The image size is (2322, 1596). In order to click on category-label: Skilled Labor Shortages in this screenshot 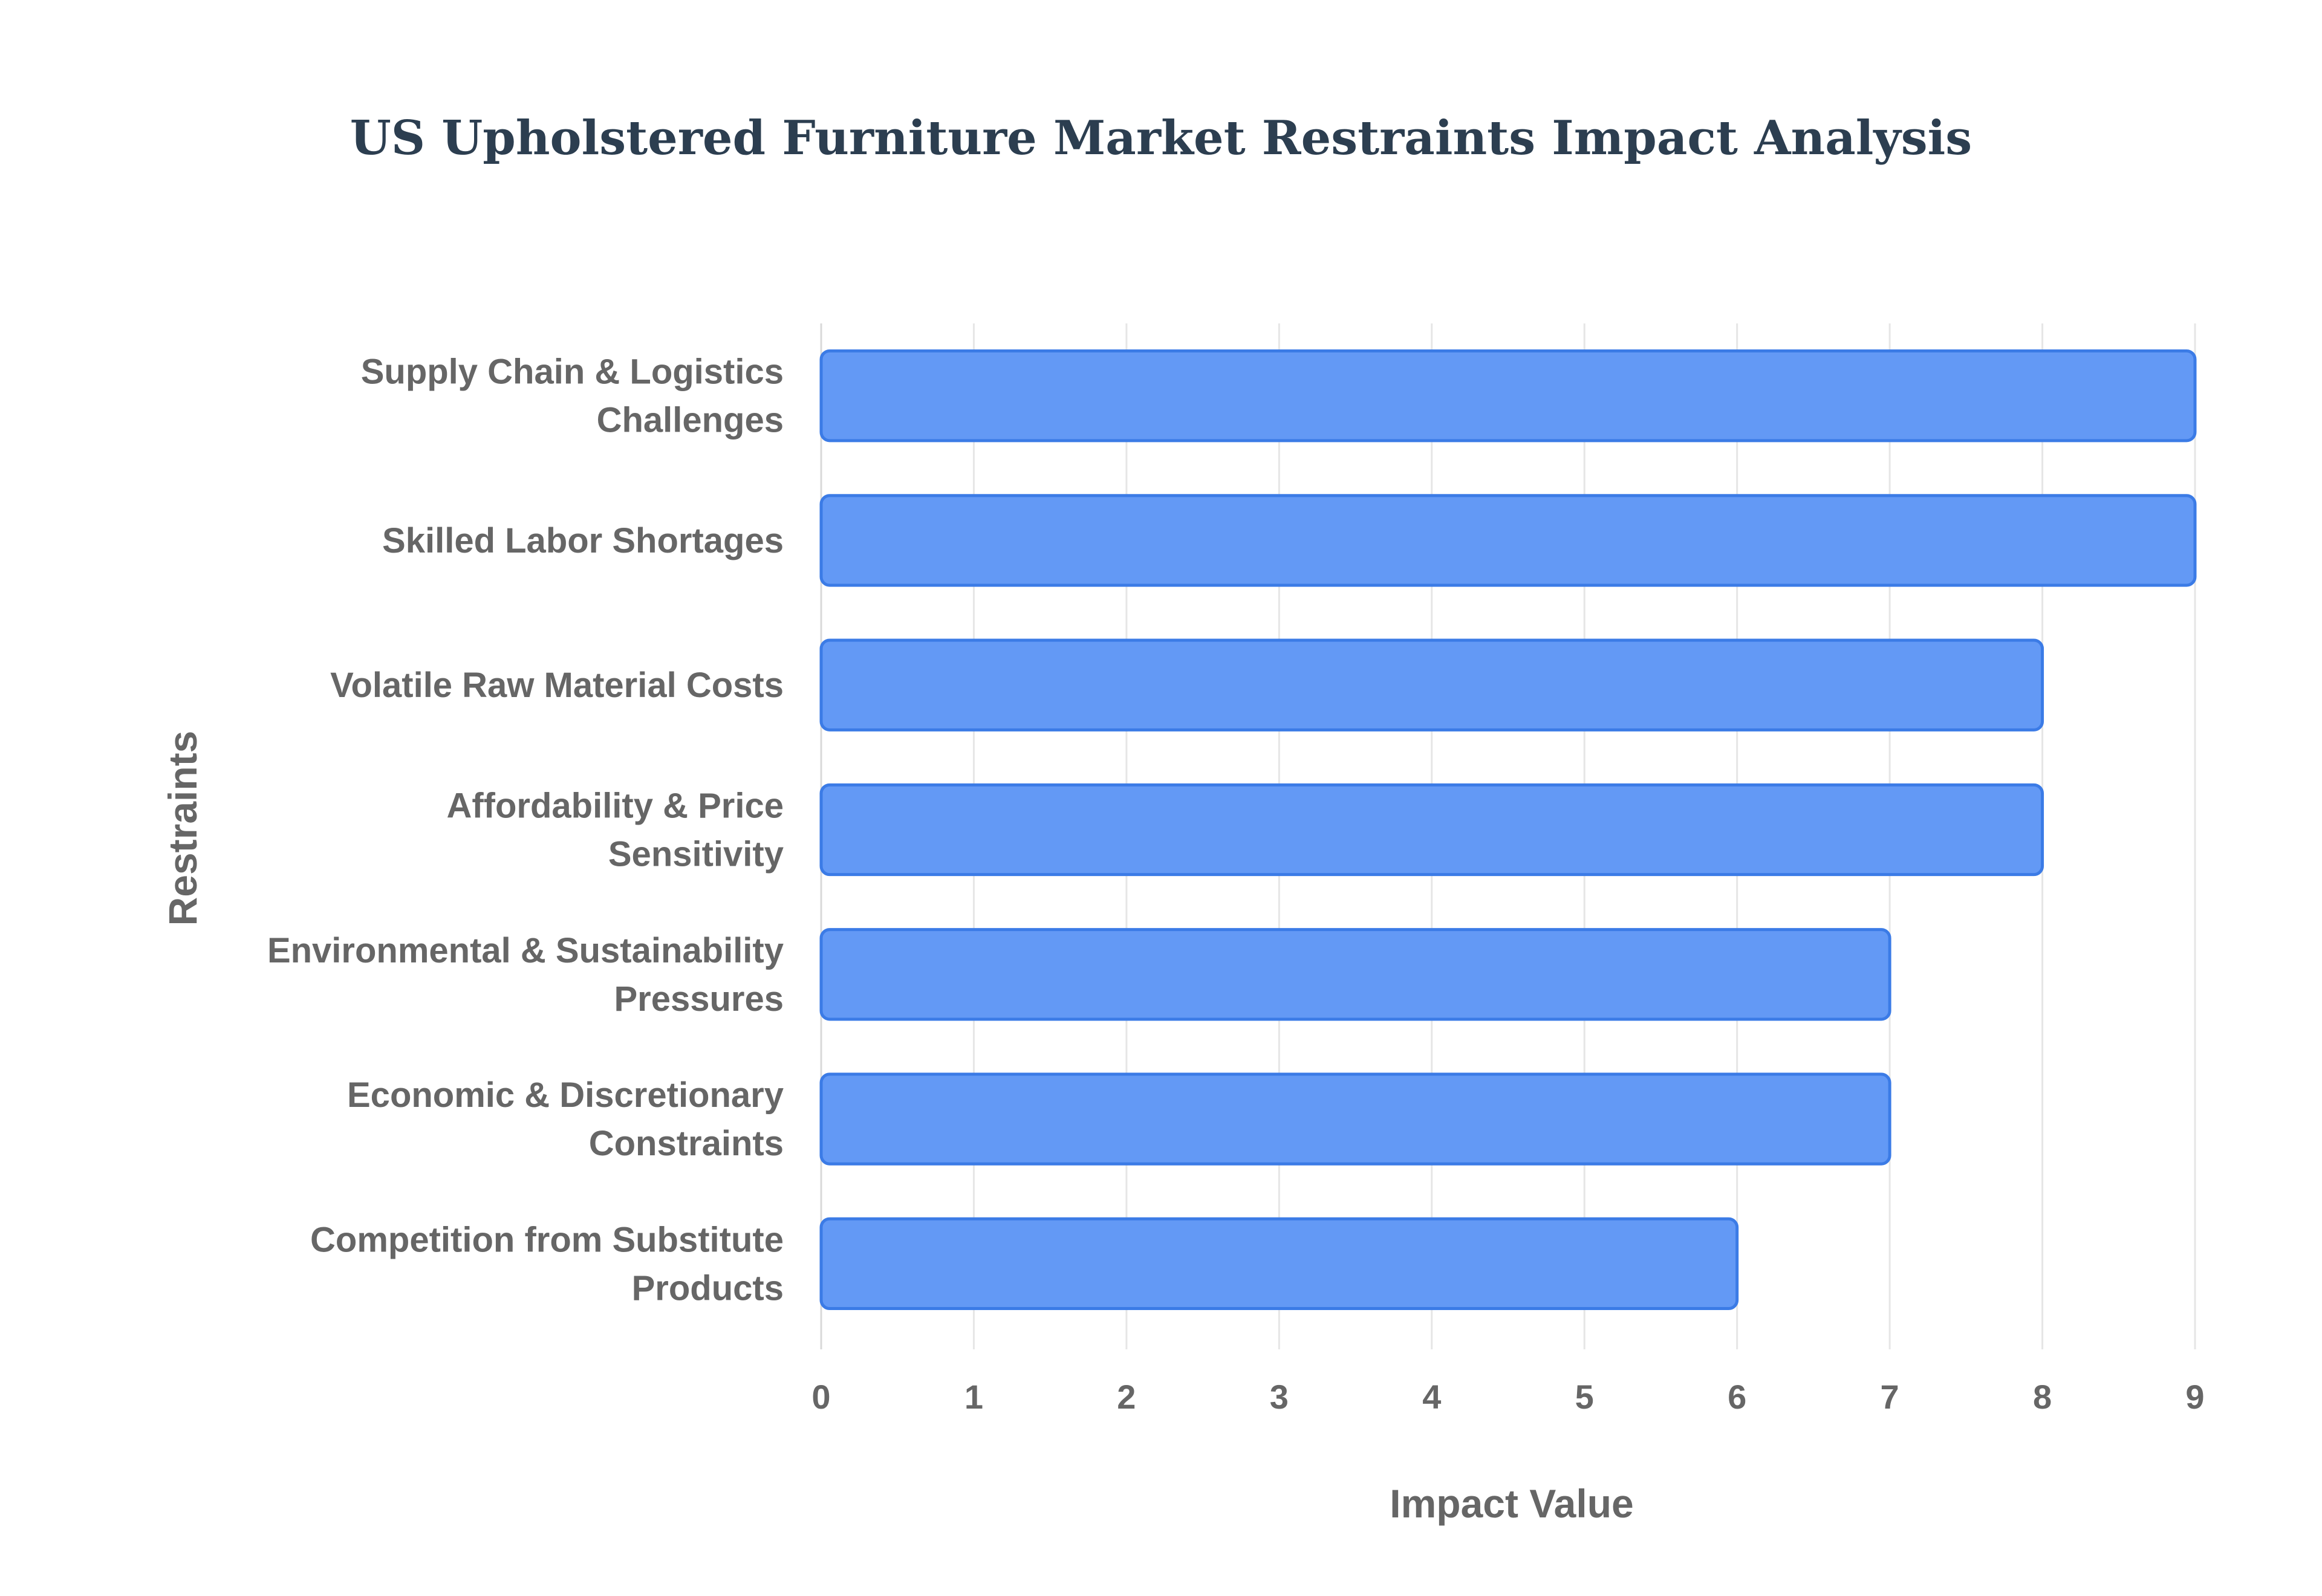, I will do `click(583, 540)`.